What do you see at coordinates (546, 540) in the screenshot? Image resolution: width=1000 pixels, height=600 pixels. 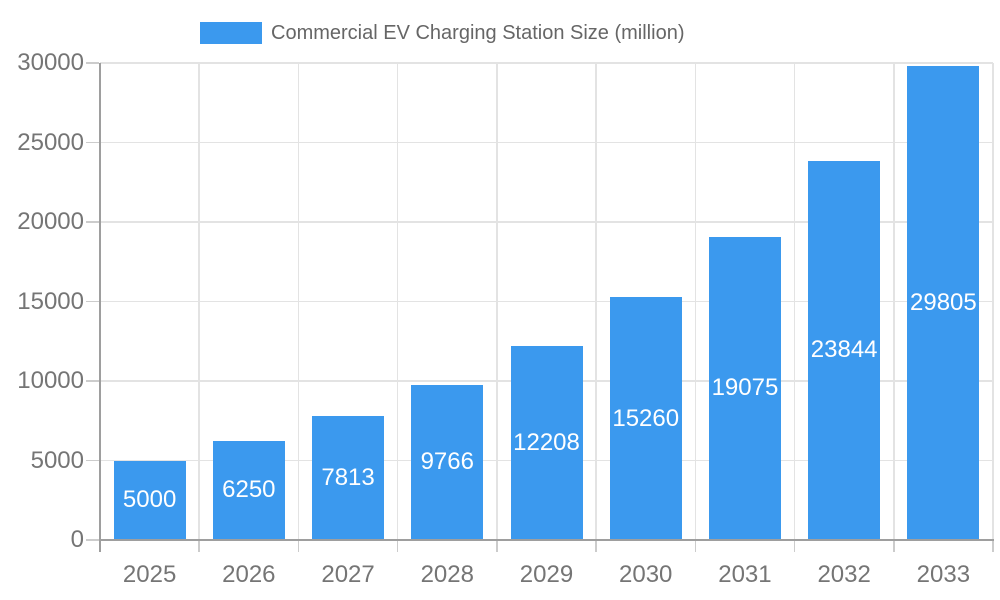 I see `x-axis-line` at bounding box center [546, 540].